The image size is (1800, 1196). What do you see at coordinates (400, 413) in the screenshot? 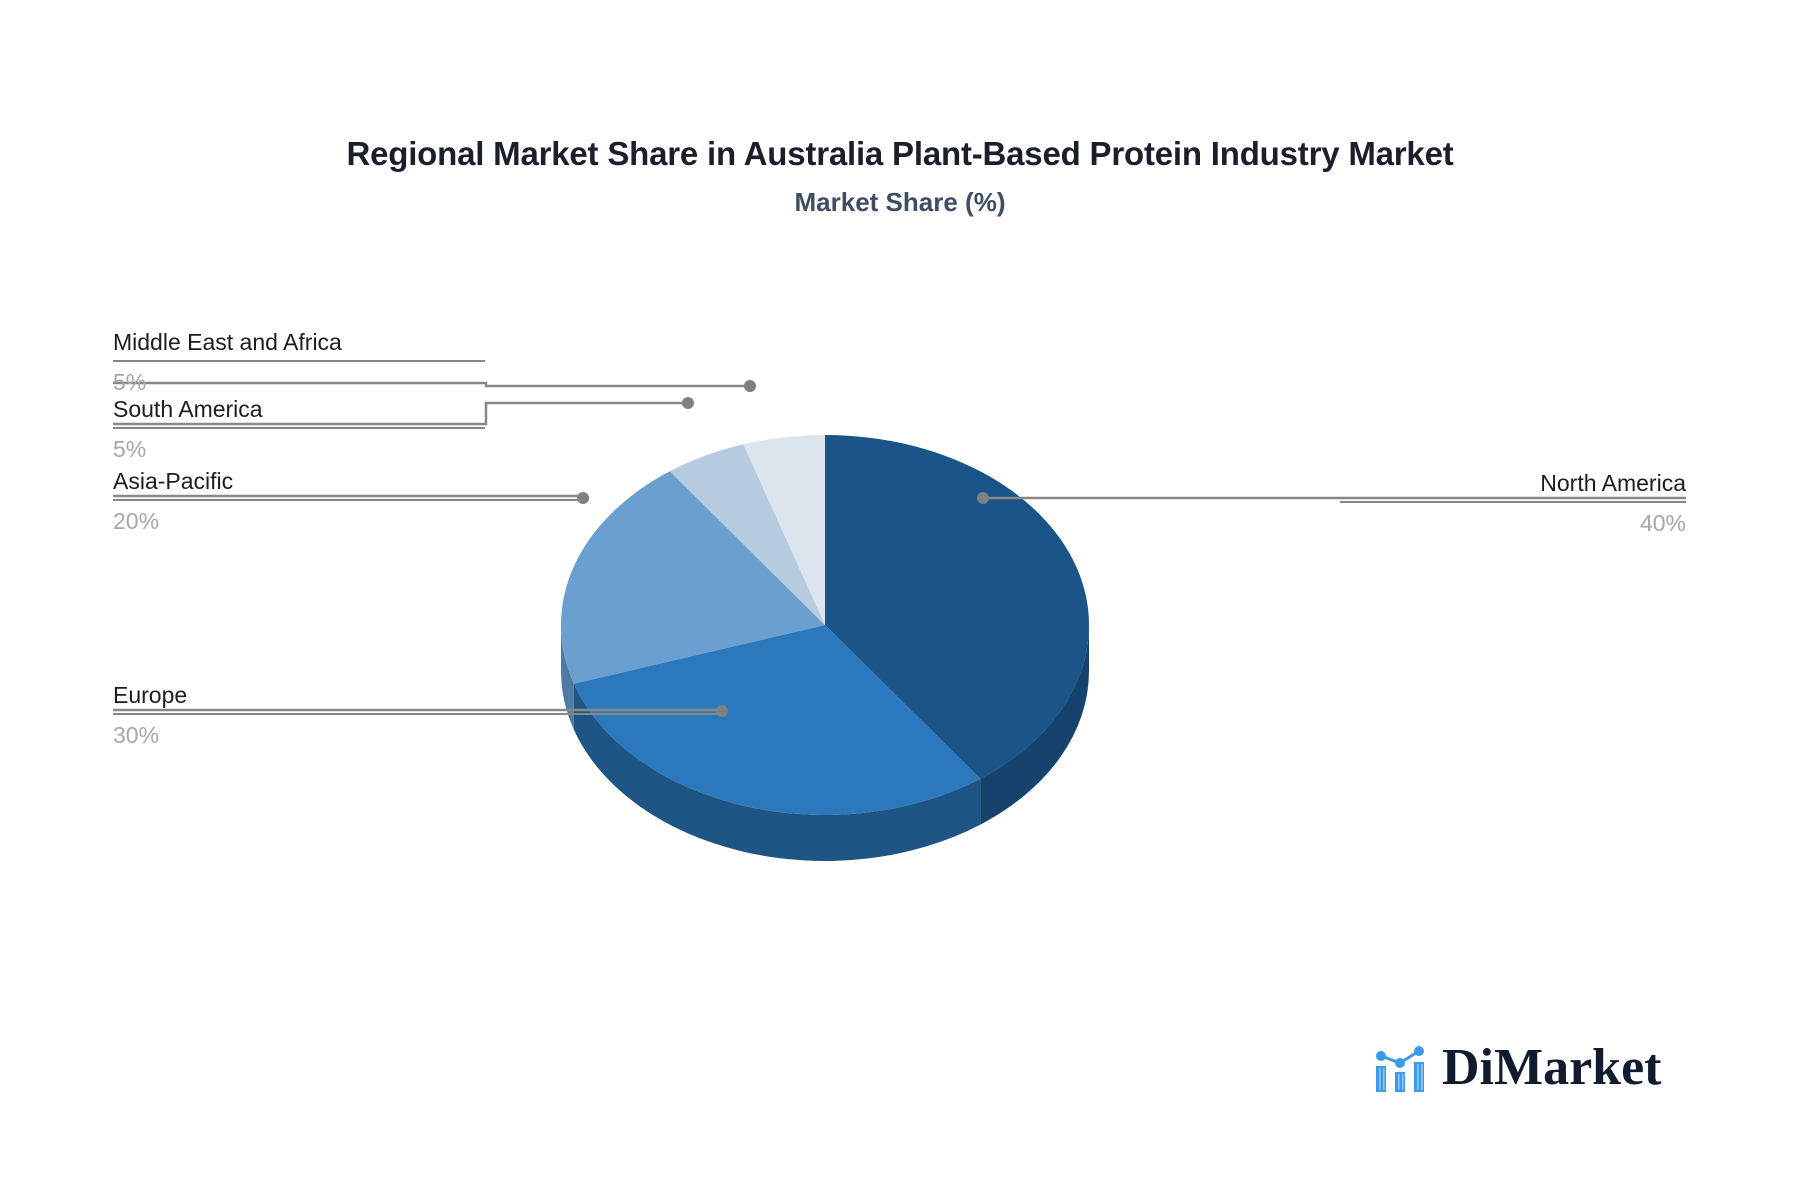
I see `leader-line-south-america` at bounding box center [400, 413].